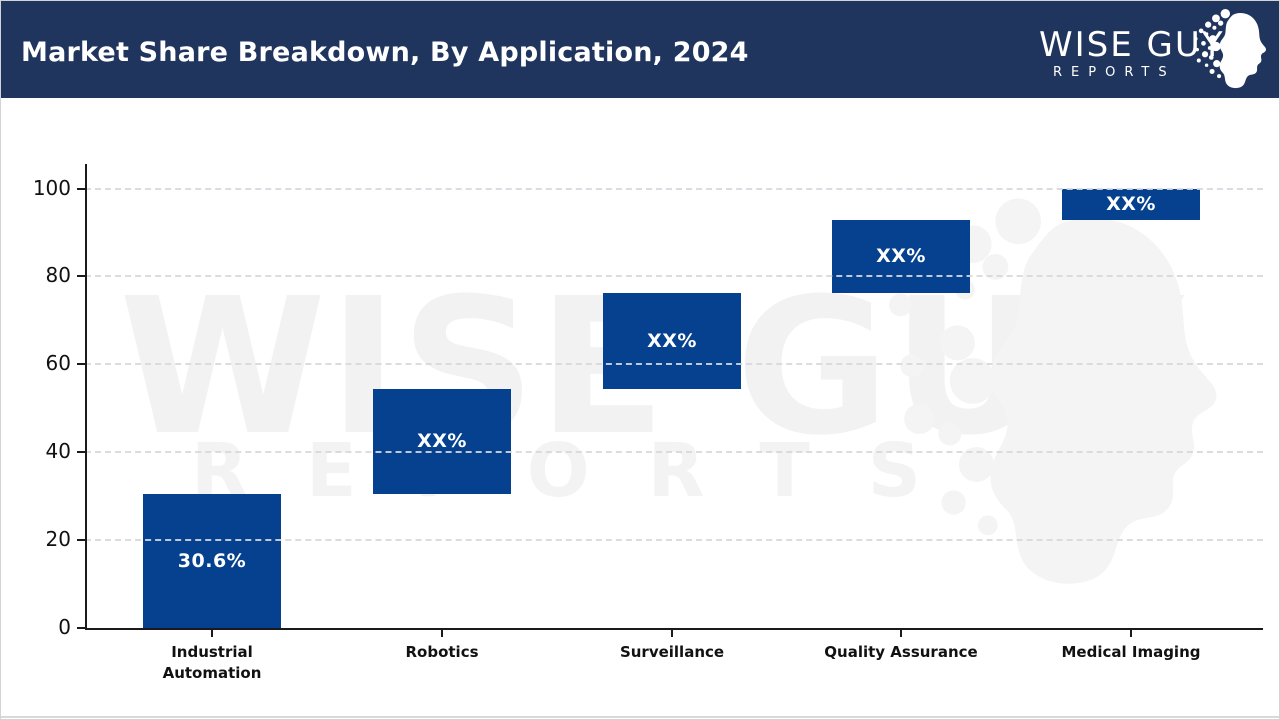 The image size is (1280, 720). I want to click on category-label: Industrial Automation, so click(212, 662).